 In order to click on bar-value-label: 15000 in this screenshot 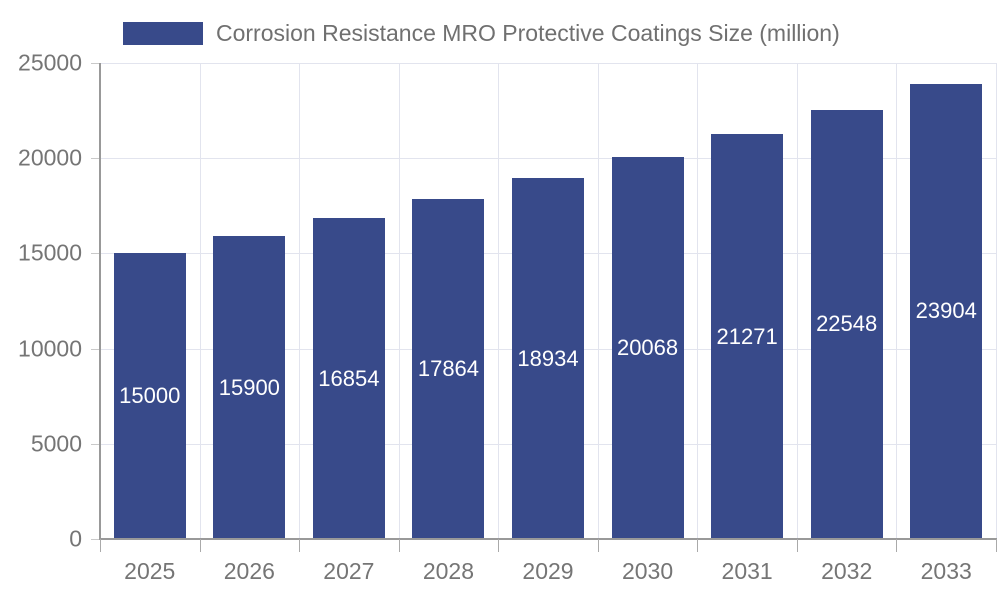, I will do `click(150, 396)`.